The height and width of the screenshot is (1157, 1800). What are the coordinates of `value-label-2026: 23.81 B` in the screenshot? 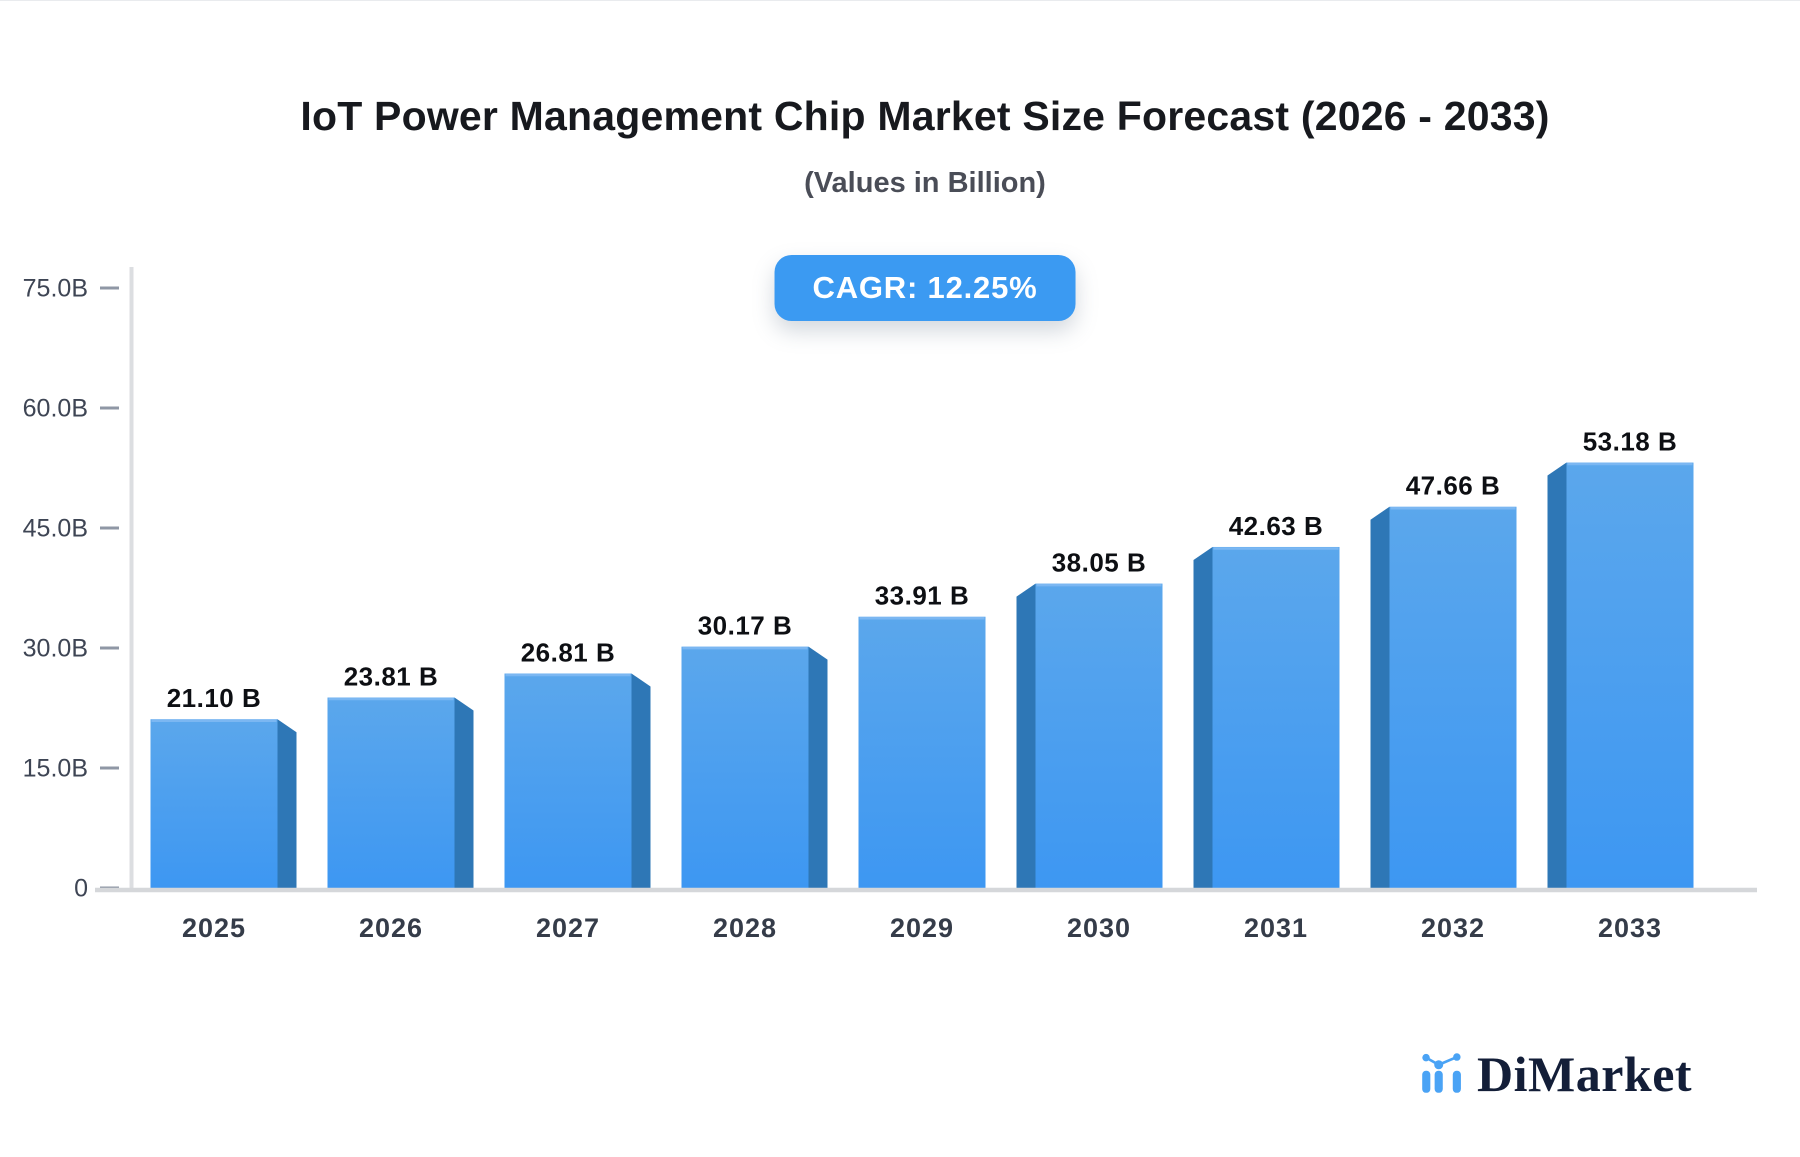 It's located at (391, 677).